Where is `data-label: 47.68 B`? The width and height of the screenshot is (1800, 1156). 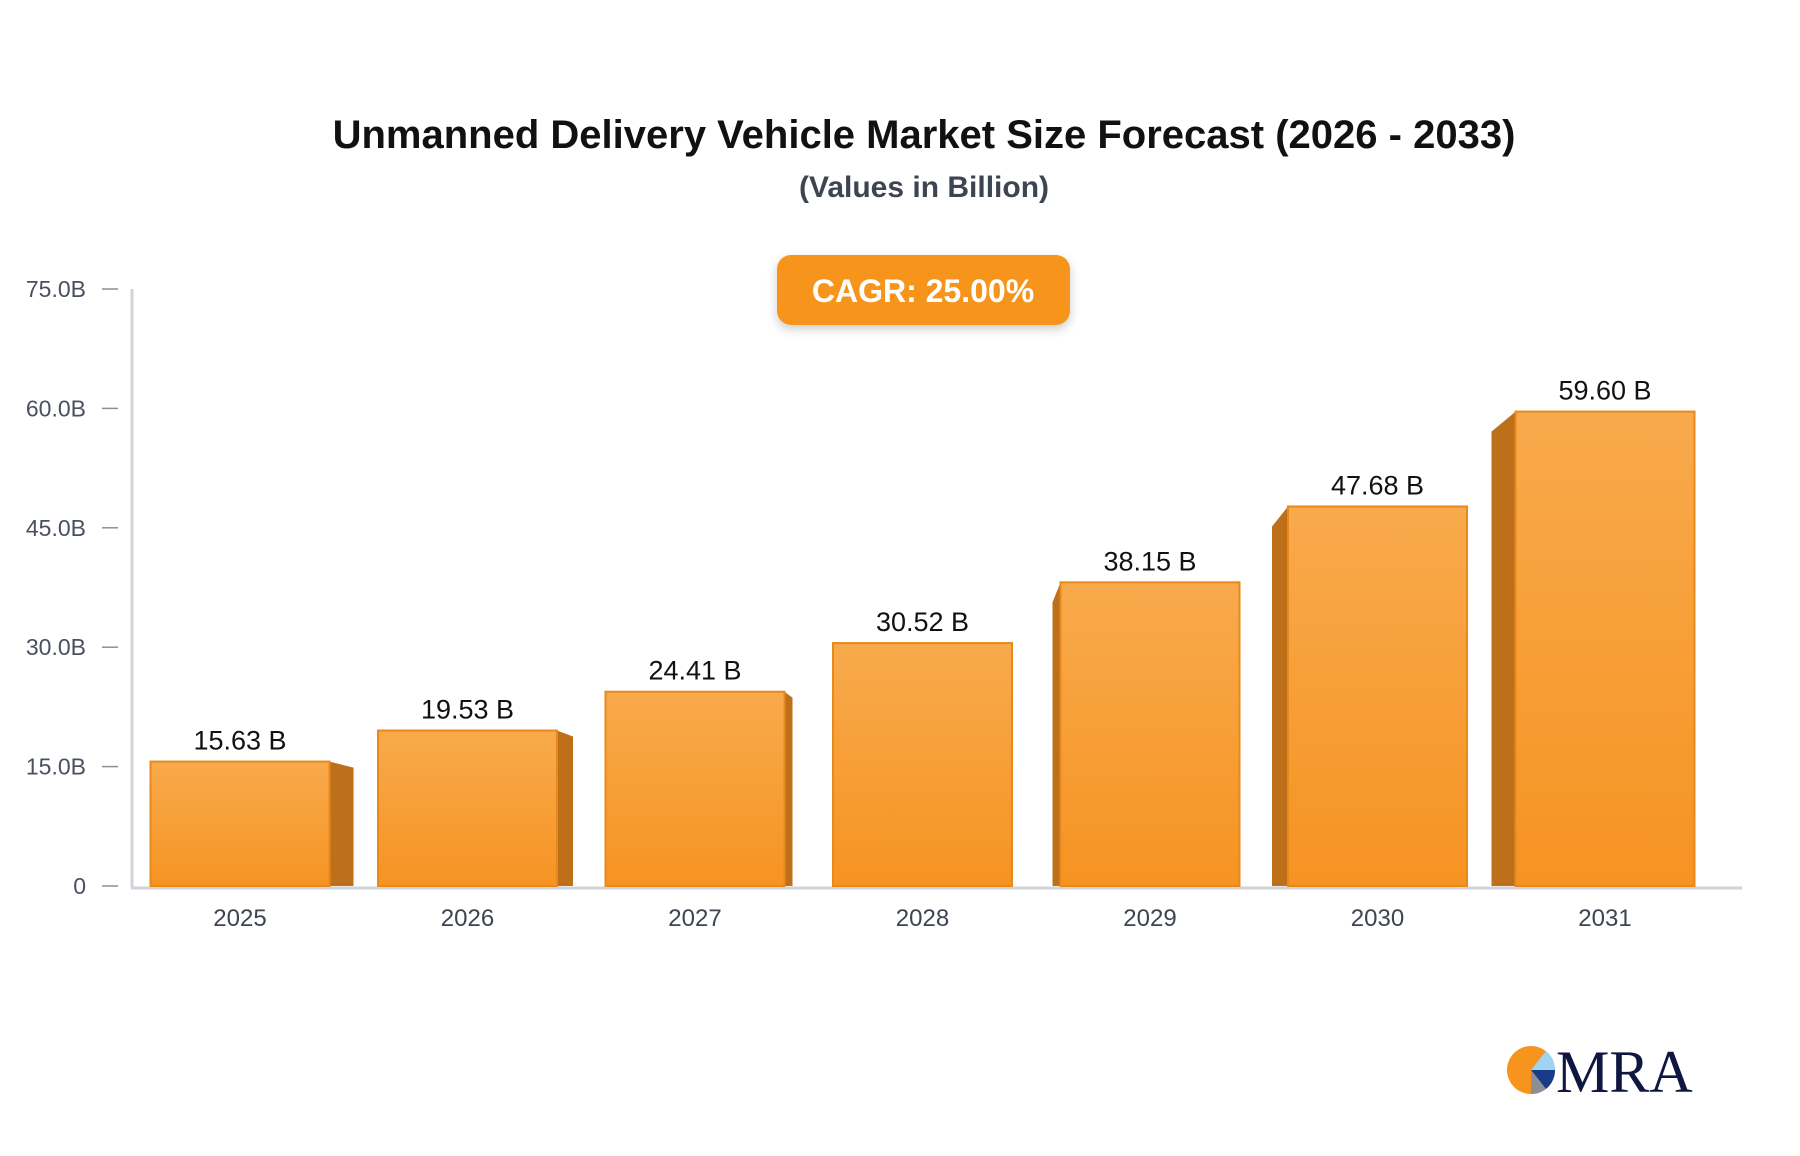
data-label: 47.68 B is located at coordinates (1377, 485).